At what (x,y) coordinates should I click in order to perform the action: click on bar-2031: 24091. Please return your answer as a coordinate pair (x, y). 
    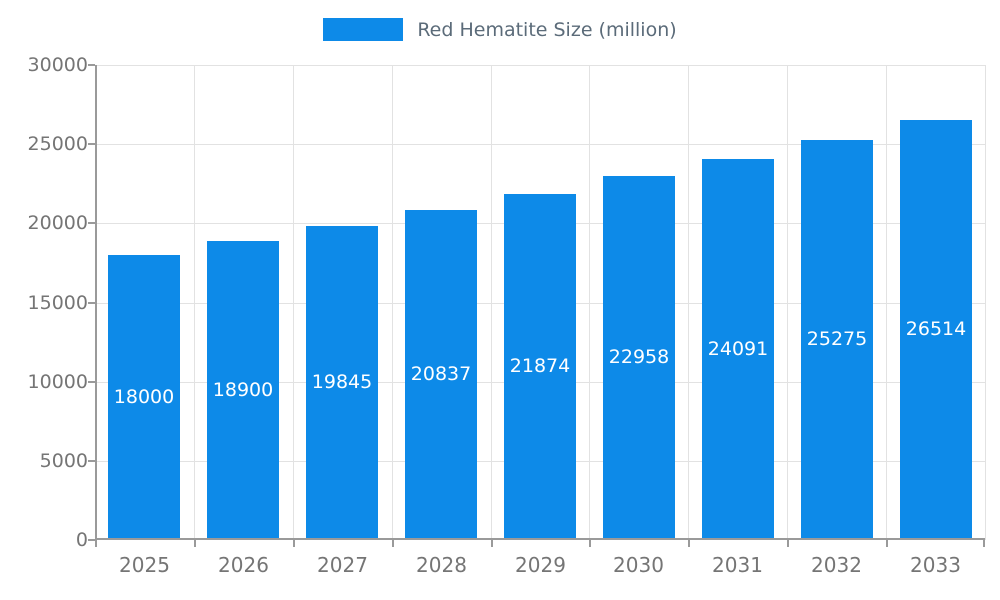
    Looking at the image, I should click on (738, 349).